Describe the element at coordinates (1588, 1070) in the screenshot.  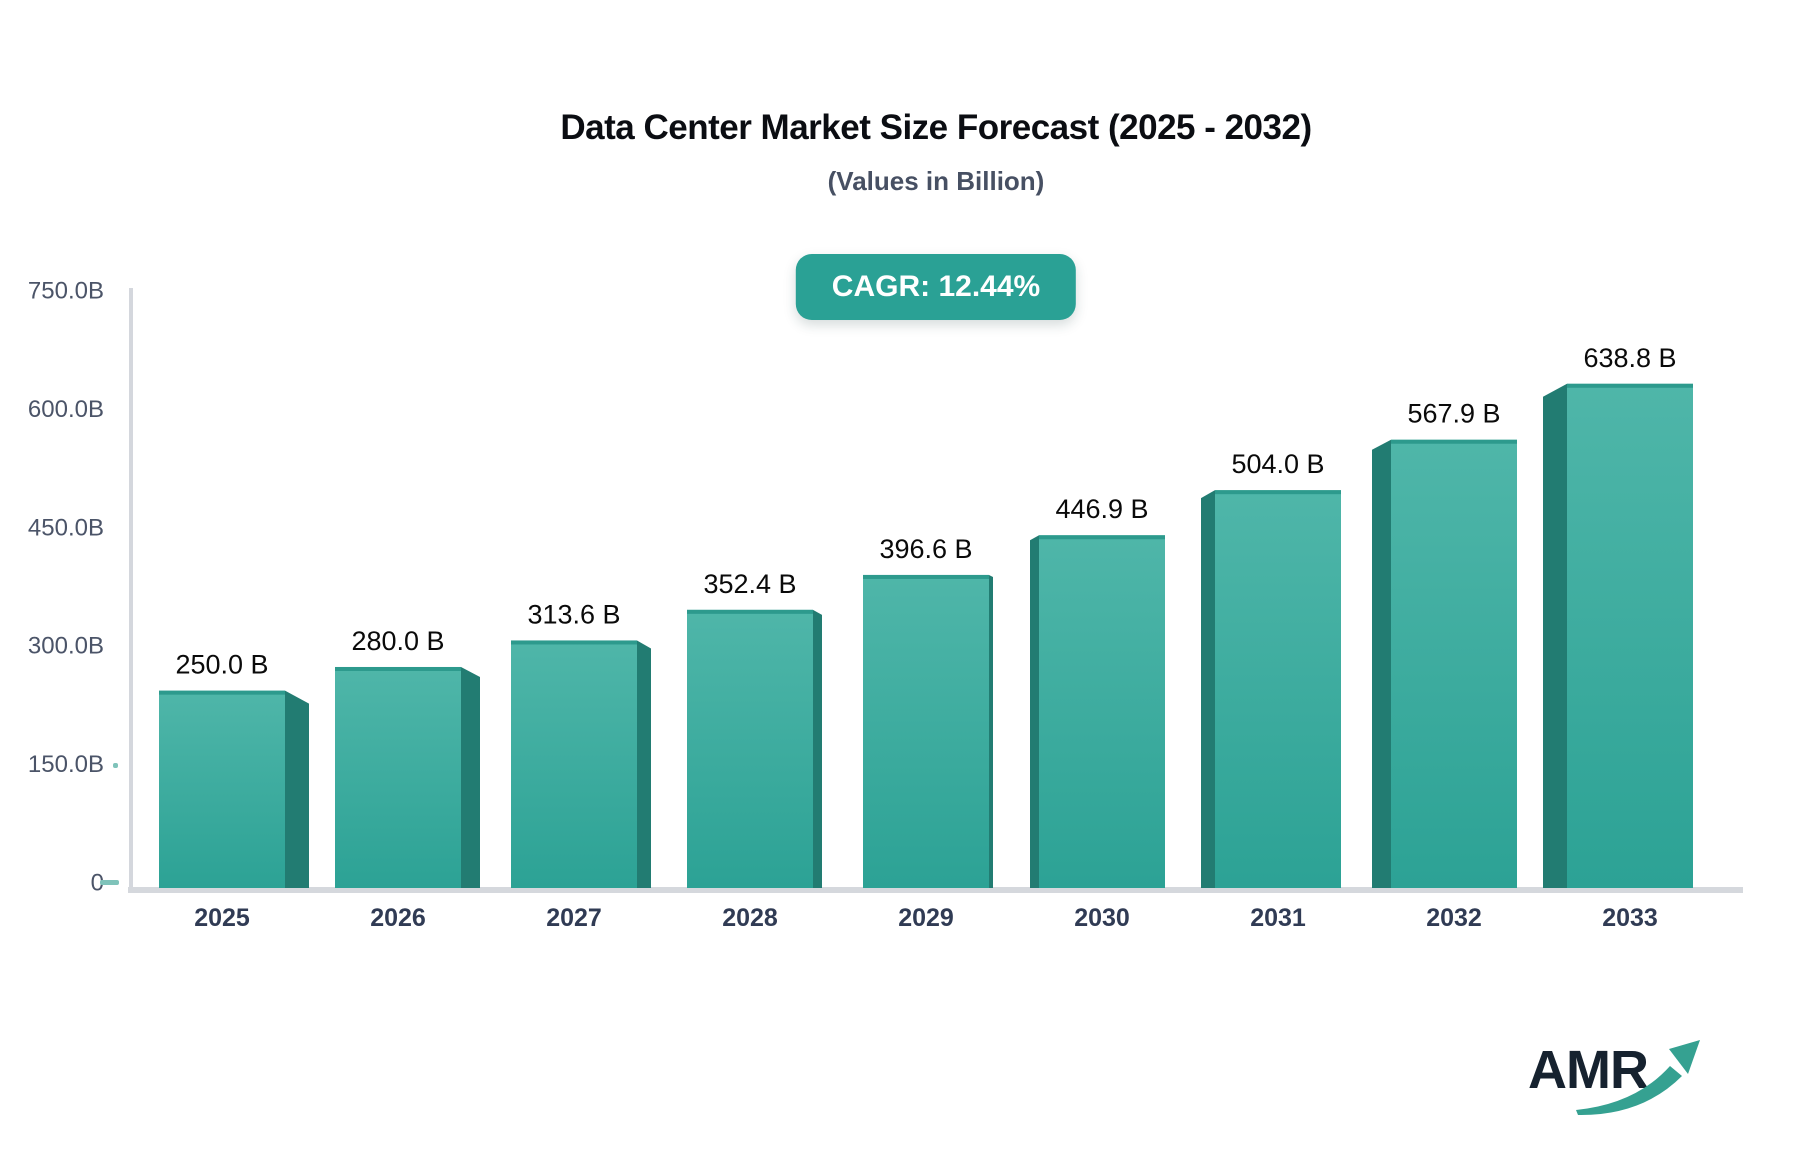
I see `amr-logo-text: AMR` at that location.